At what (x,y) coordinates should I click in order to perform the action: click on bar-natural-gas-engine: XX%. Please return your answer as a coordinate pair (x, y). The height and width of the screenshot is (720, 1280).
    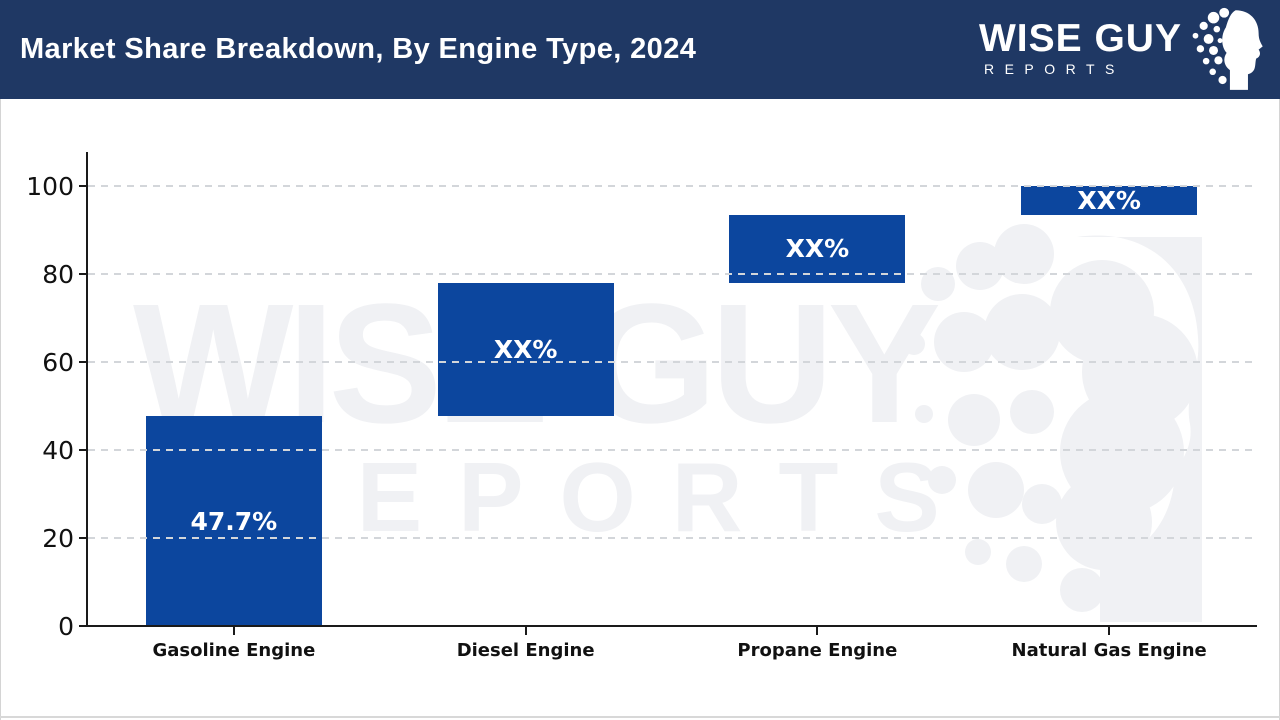
    Looking at the image, I should click on (1109, 200).